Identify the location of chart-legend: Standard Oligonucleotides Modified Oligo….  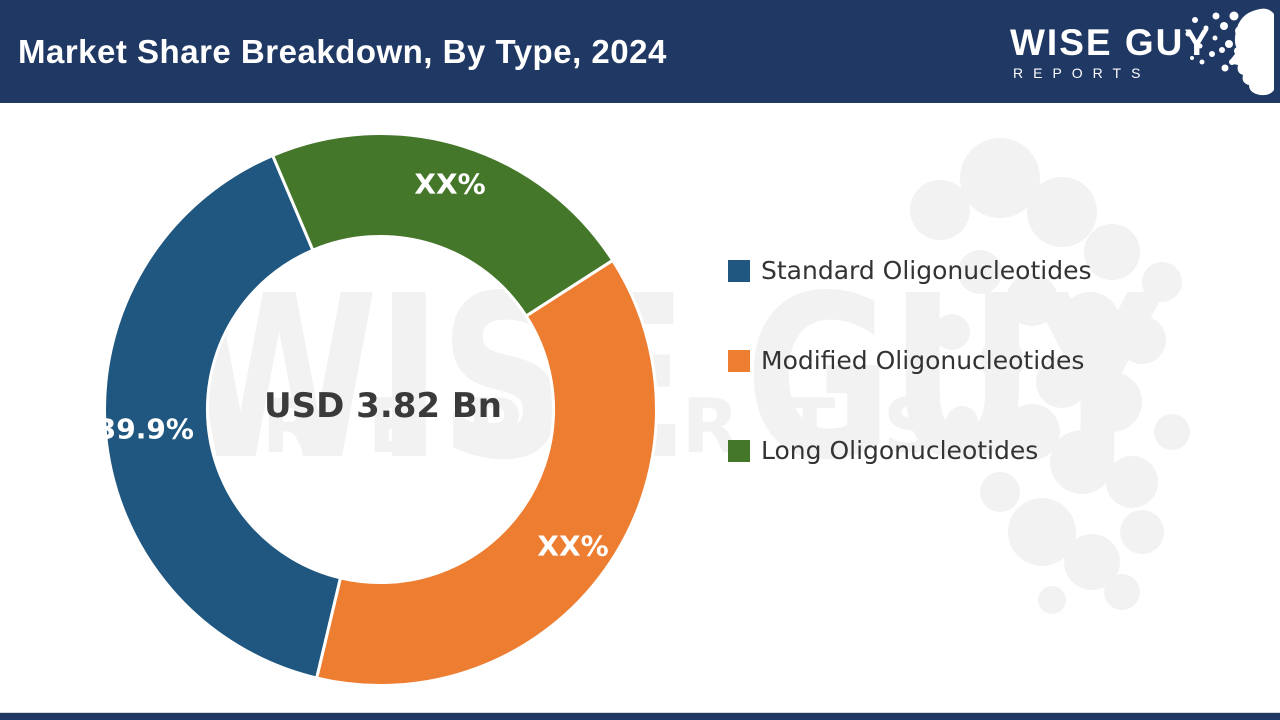
(910, 391).